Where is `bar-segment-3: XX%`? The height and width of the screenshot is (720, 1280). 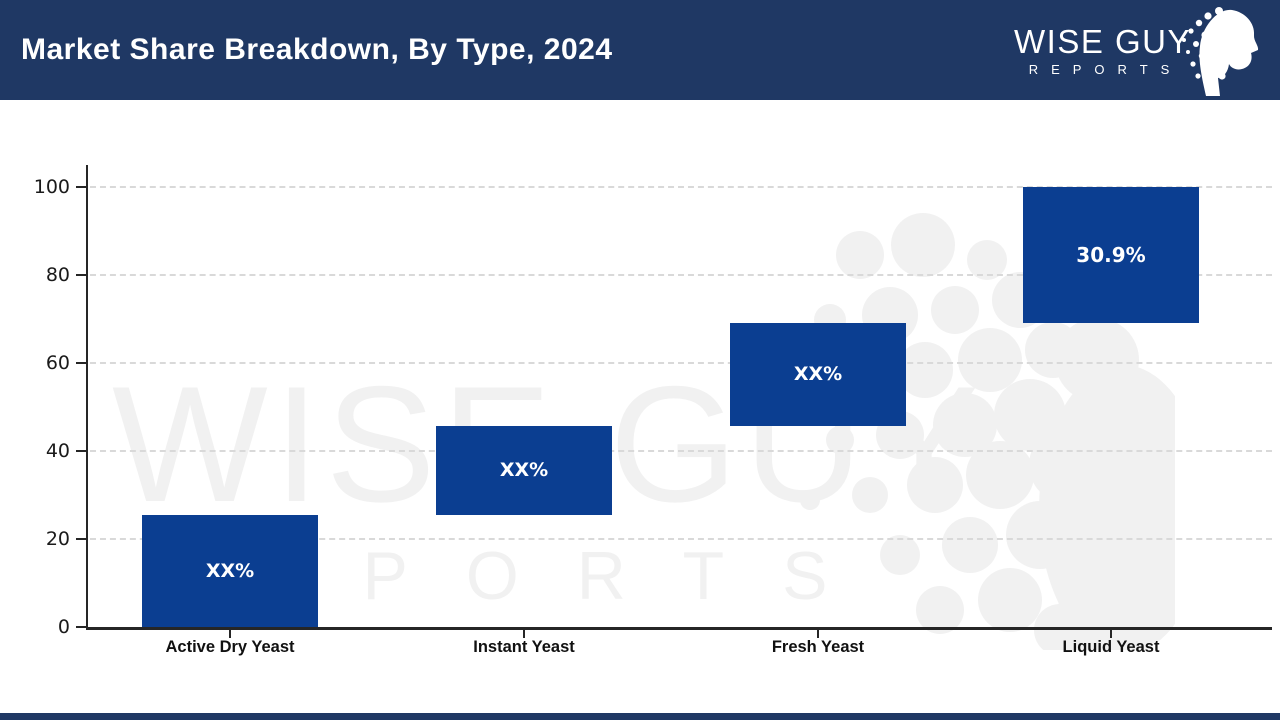 bar-segment-3: XX% is located at coordinates (818, 374).